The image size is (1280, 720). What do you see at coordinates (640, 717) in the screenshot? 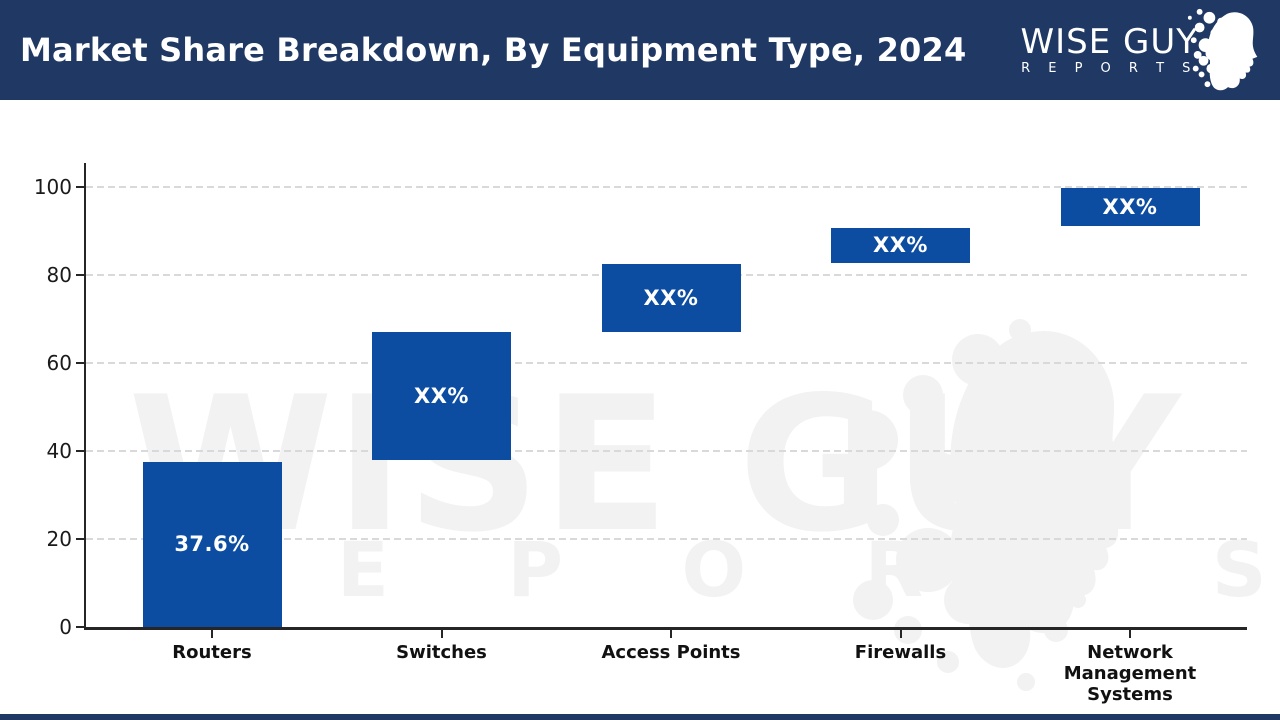
I see `footer-accent-strip` at bounding box center [640, 717].